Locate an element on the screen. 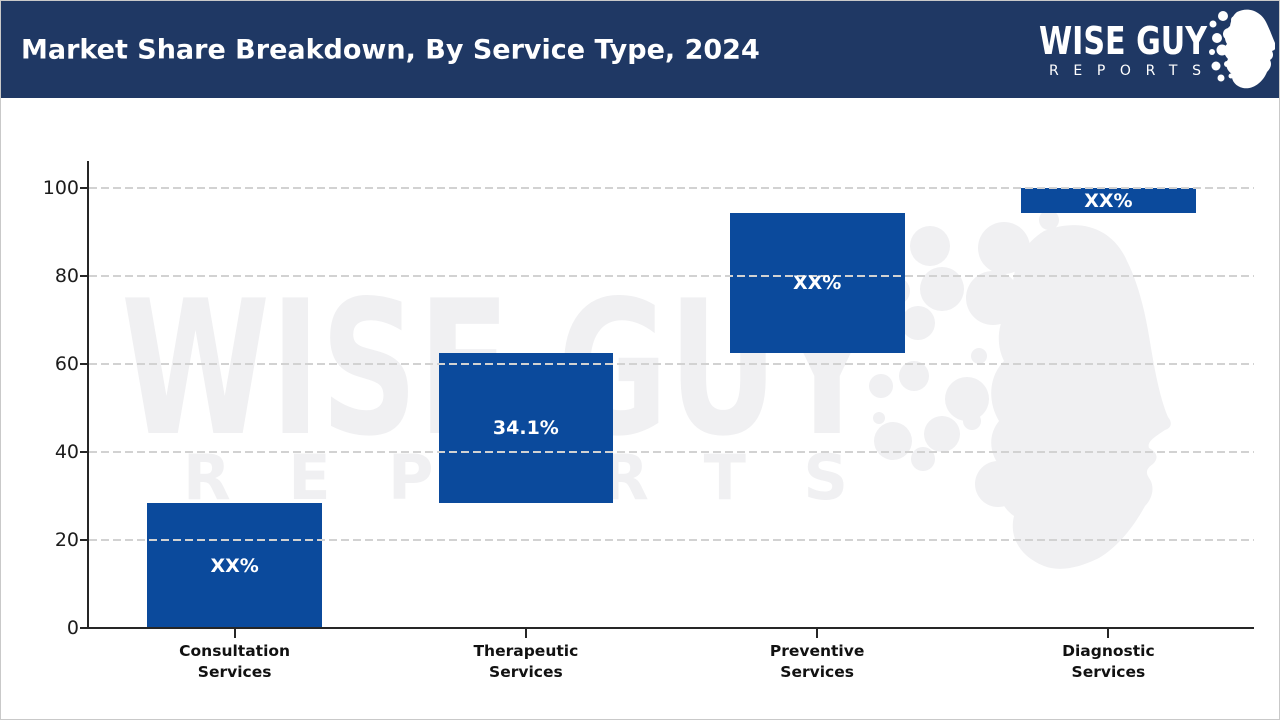 The width and height of the screenshot is (1280, 720). dot-head-icon is located at coordinates (1242, 49).